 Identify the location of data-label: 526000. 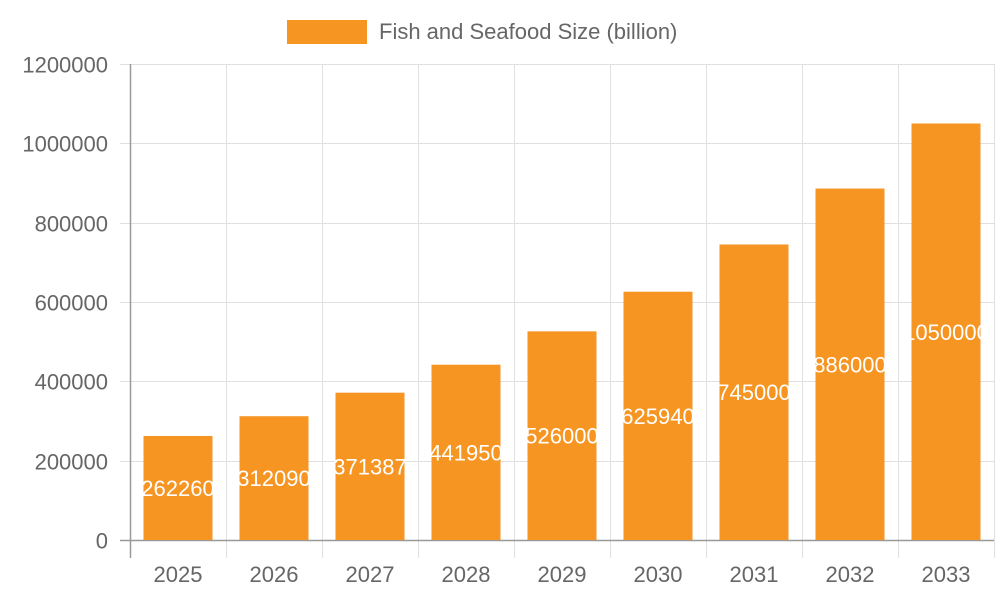
(561, 436).